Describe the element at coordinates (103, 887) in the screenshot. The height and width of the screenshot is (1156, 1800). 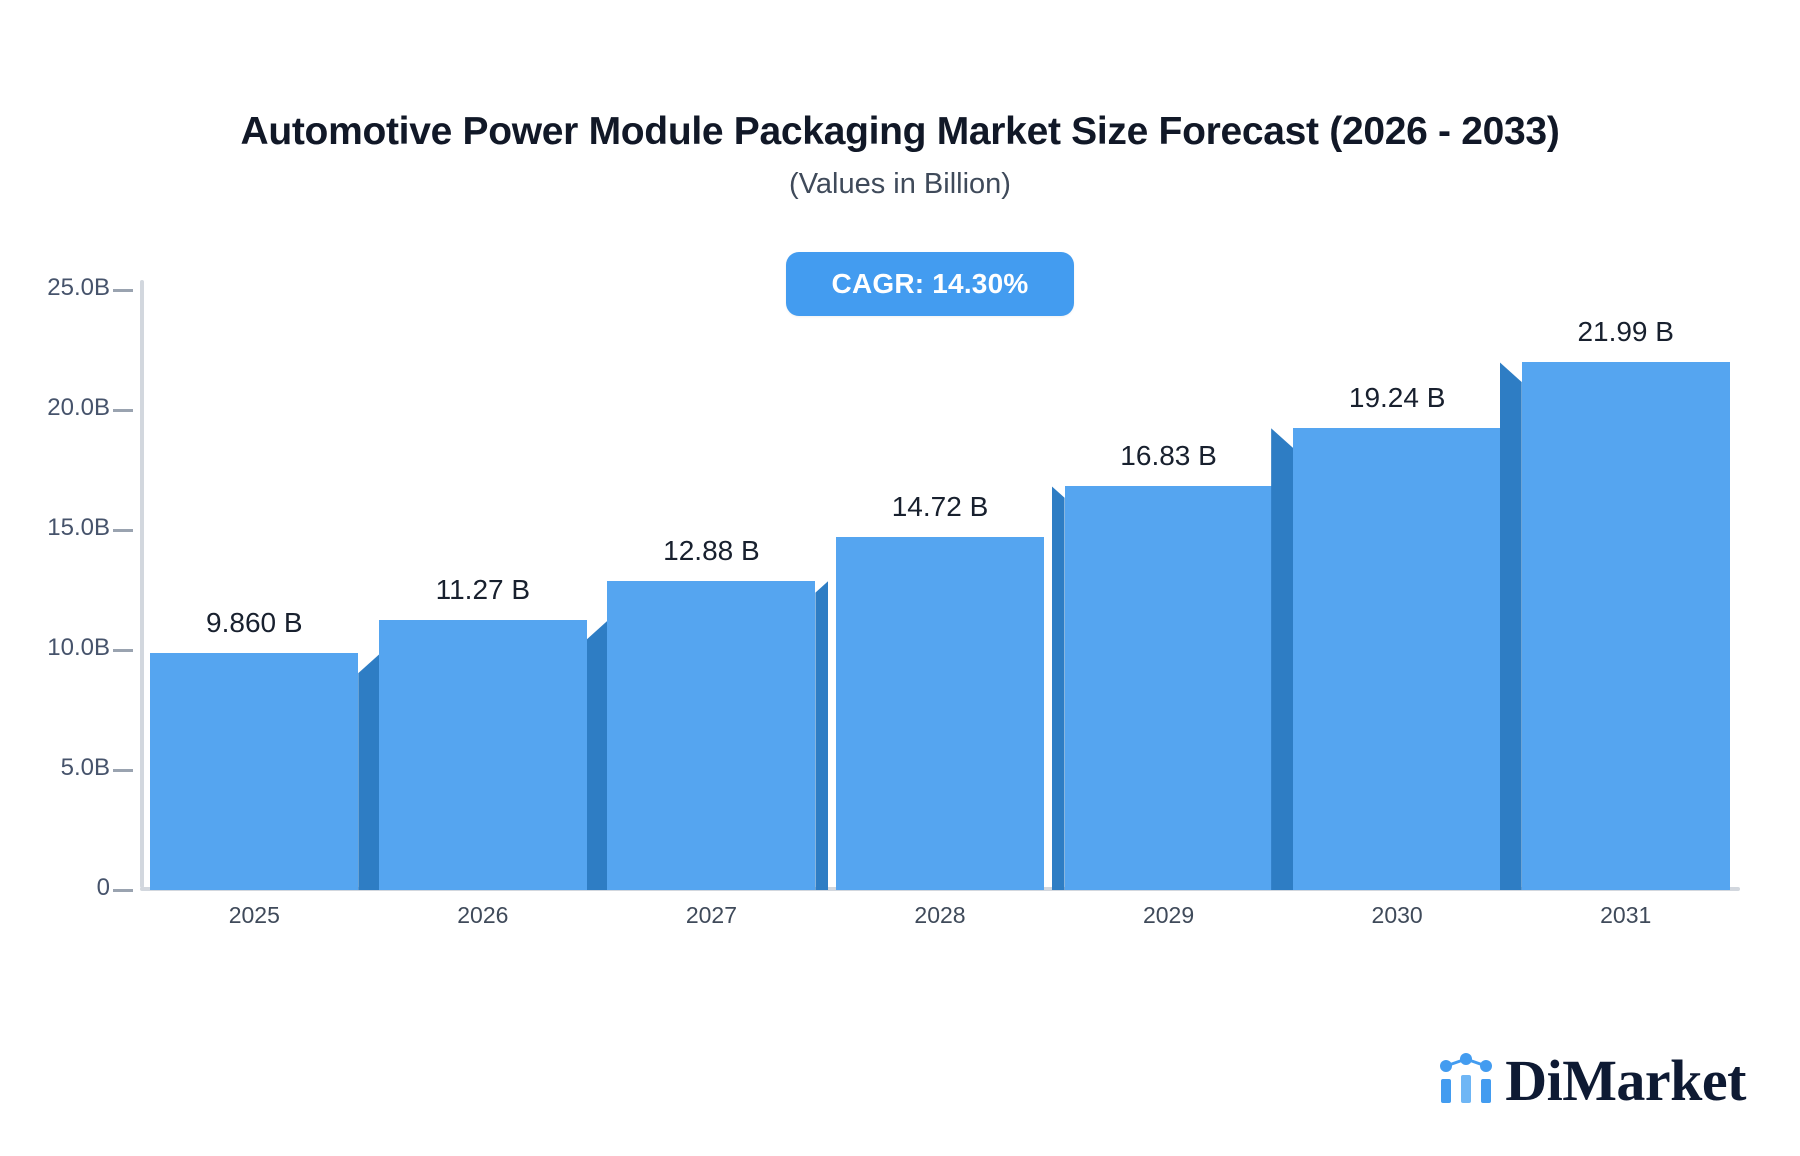
I see `y-axis-tick-label: 0` at that location.